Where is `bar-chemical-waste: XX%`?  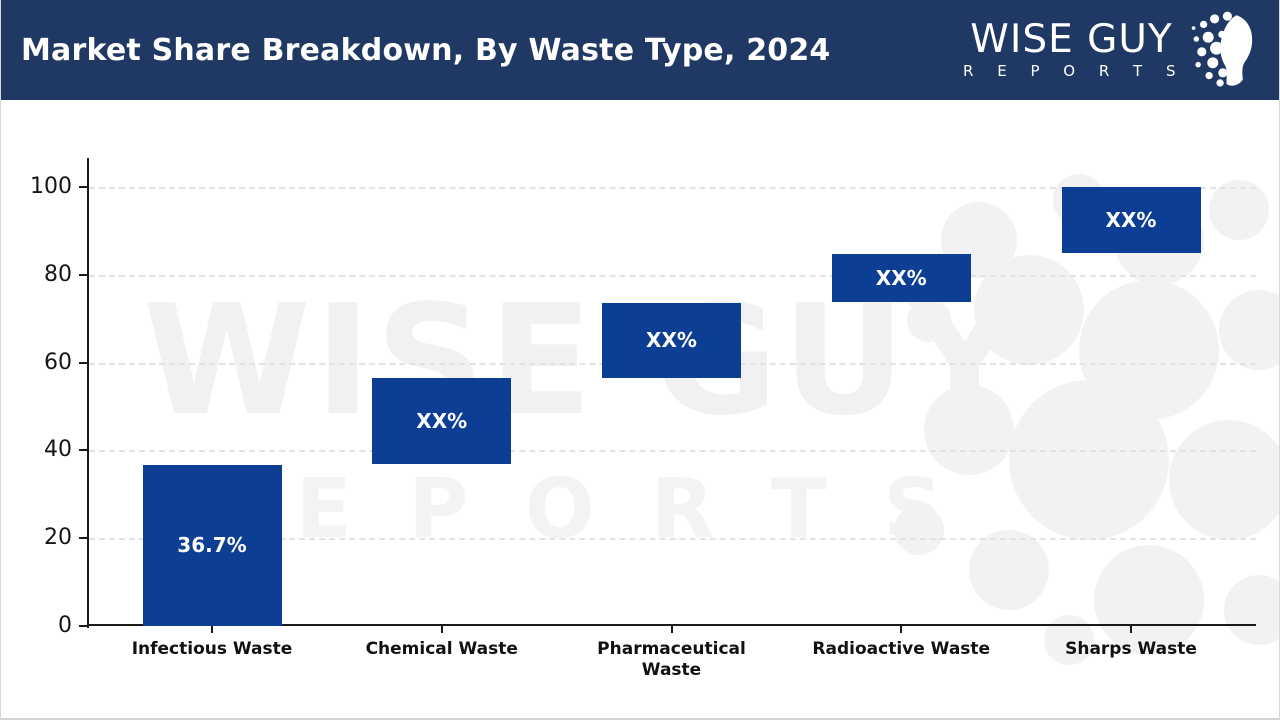 bar-chemical-waste: XX% is located at coordinates (442, 420).